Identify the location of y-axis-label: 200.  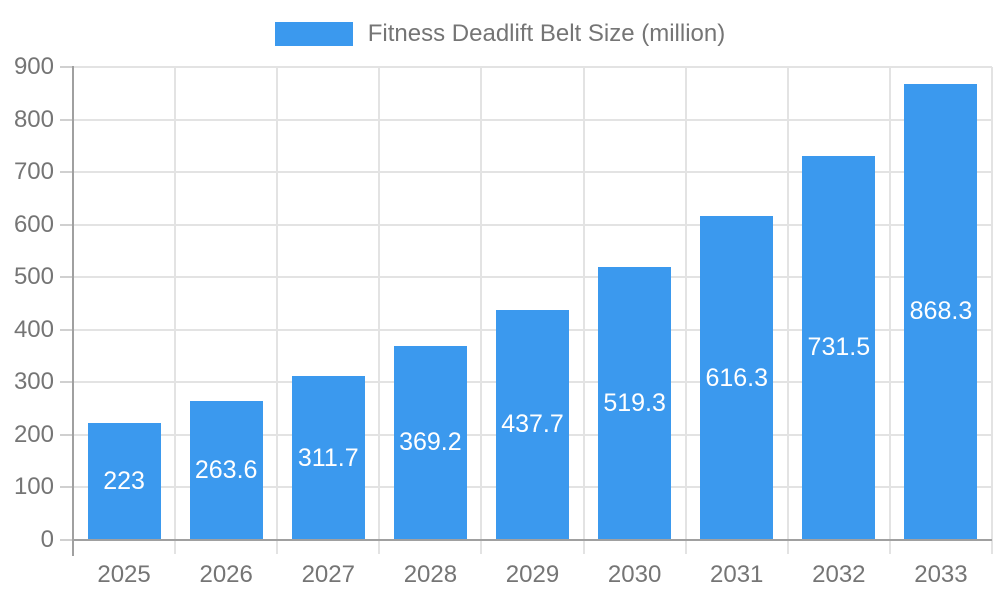
(33, 434).